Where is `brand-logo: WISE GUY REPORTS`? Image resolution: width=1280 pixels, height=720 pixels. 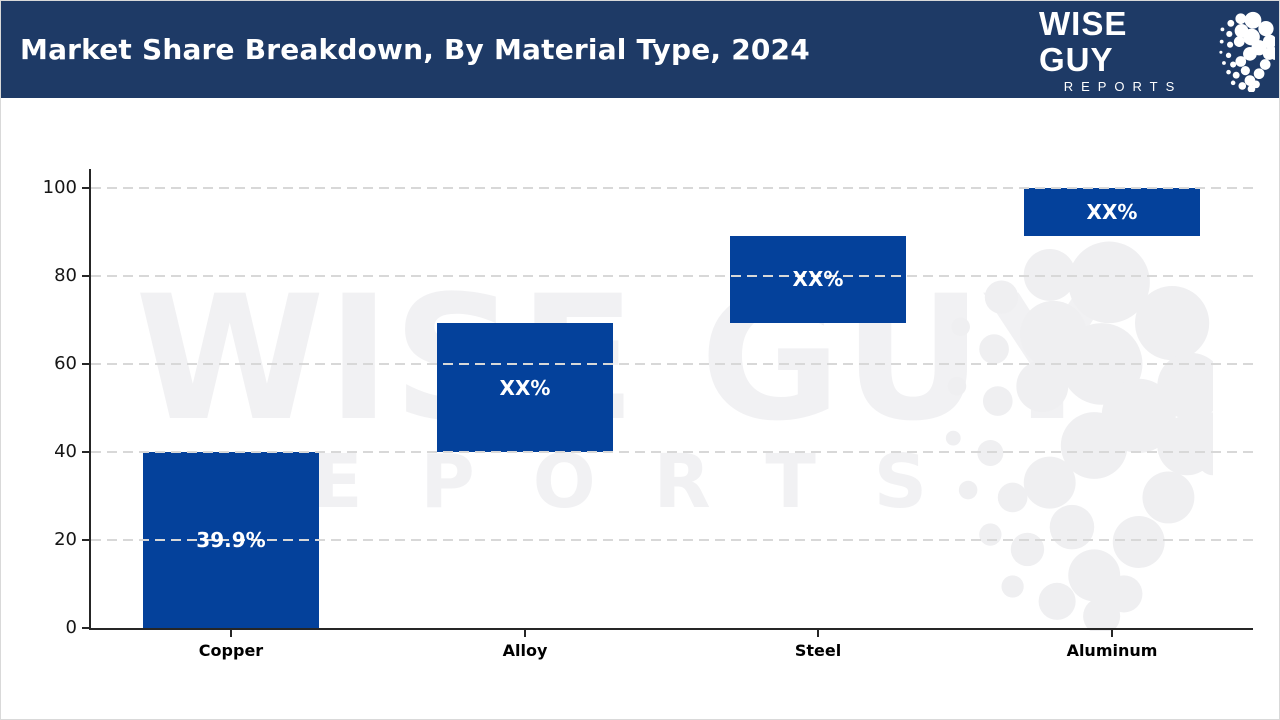 brand-logo: WISE GUY REPORTS is located at coordinates (1157, 50).